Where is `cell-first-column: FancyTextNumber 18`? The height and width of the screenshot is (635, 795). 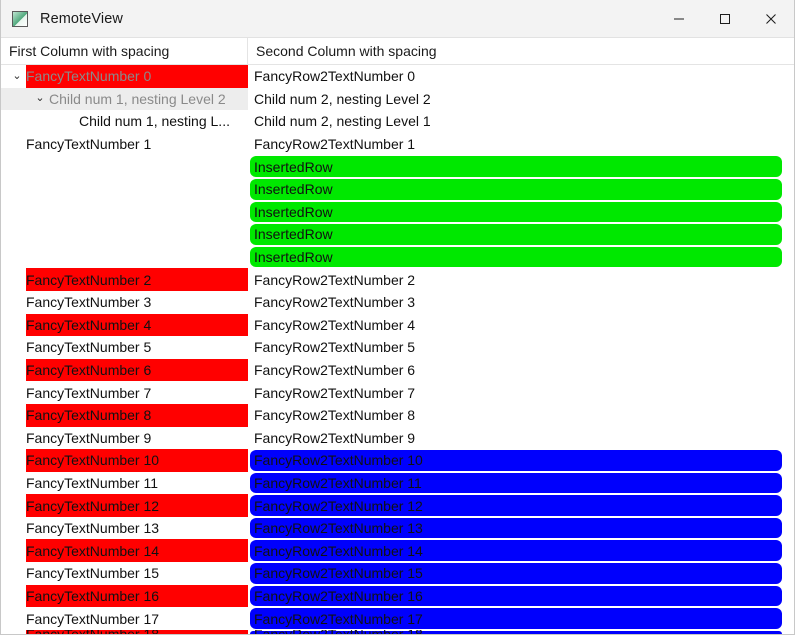 cell-first-column: FancyTextNumber 18 is located at coordinates (124, 631).